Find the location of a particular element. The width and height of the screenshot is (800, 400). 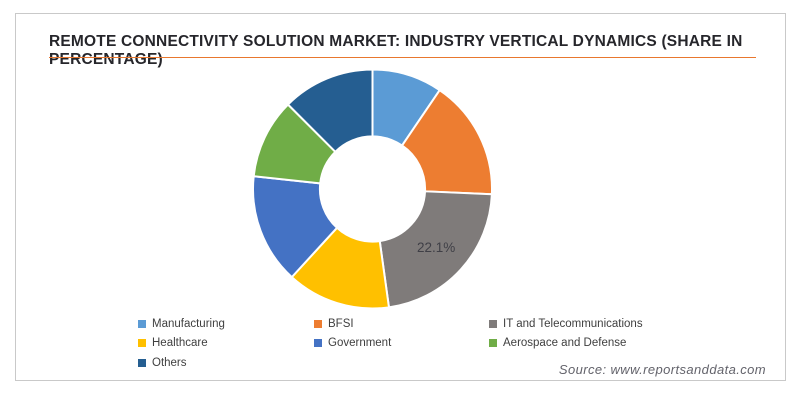

legend-item-healthcare: Healthcare is located at coordinates (226, 343).